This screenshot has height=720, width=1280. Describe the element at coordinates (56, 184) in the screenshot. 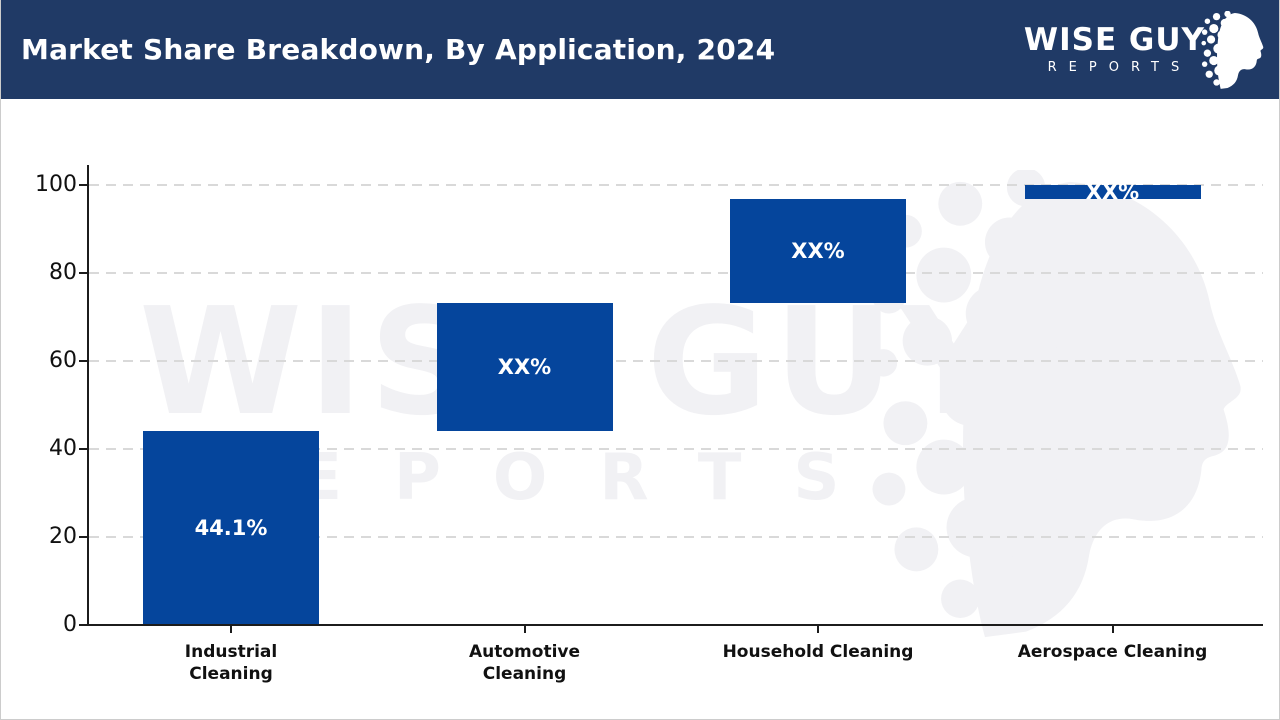

I see `y-tick-label: 100` at that location.